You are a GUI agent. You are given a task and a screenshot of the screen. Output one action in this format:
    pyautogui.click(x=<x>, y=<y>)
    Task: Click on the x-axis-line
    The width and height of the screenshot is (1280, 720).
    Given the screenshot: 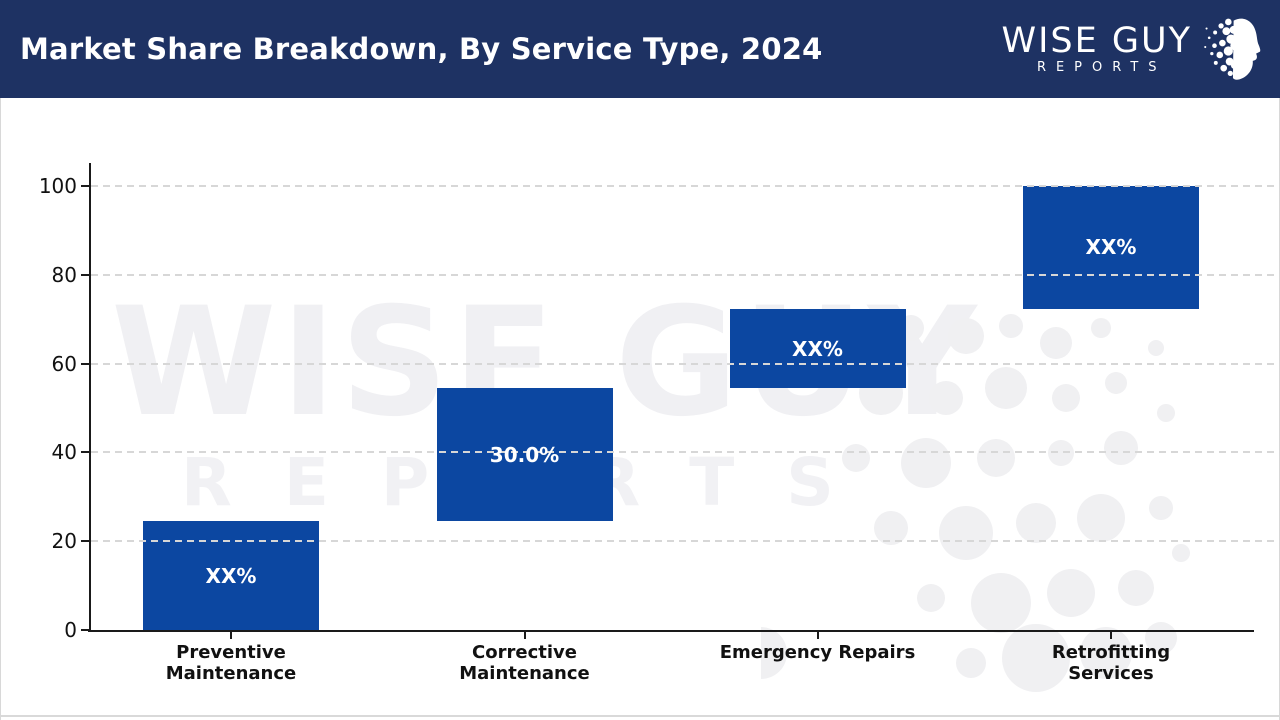 What is the action you would take?
    pyautogui.click(x=671, y=631)
    